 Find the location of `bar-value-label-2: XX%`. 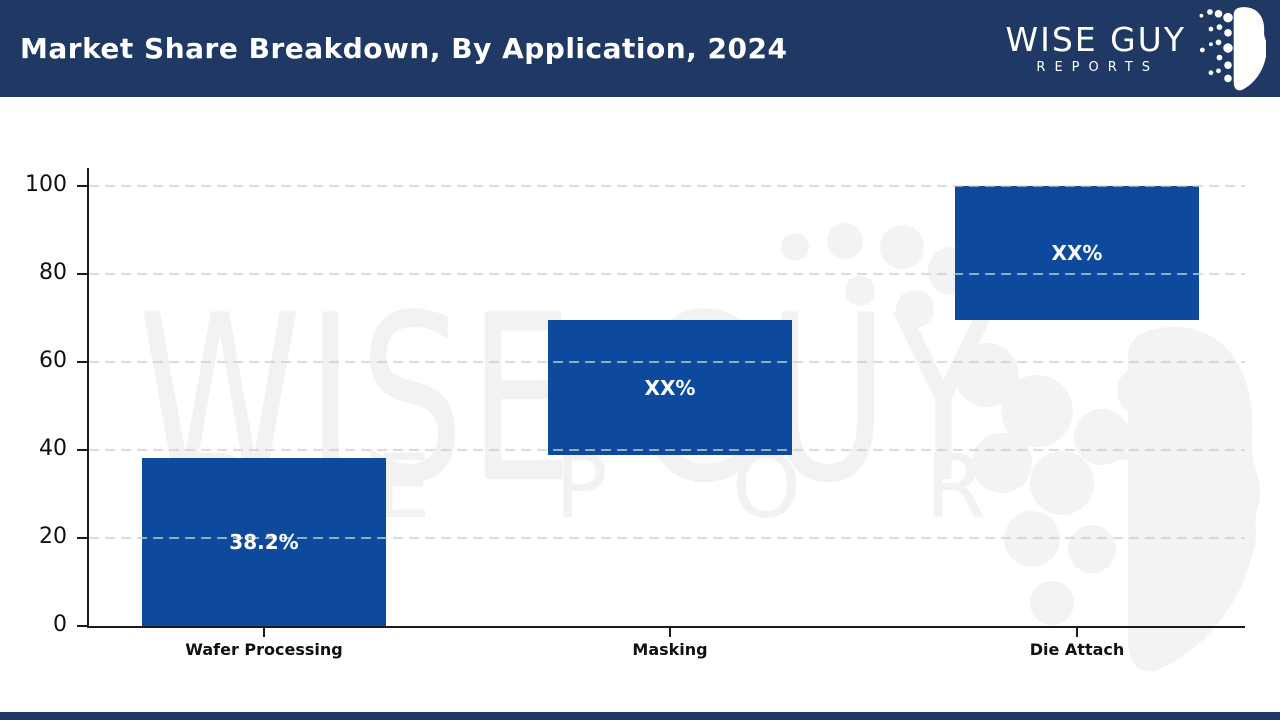

bar-value-label-2: XX% is located at coordinates (670, 387).